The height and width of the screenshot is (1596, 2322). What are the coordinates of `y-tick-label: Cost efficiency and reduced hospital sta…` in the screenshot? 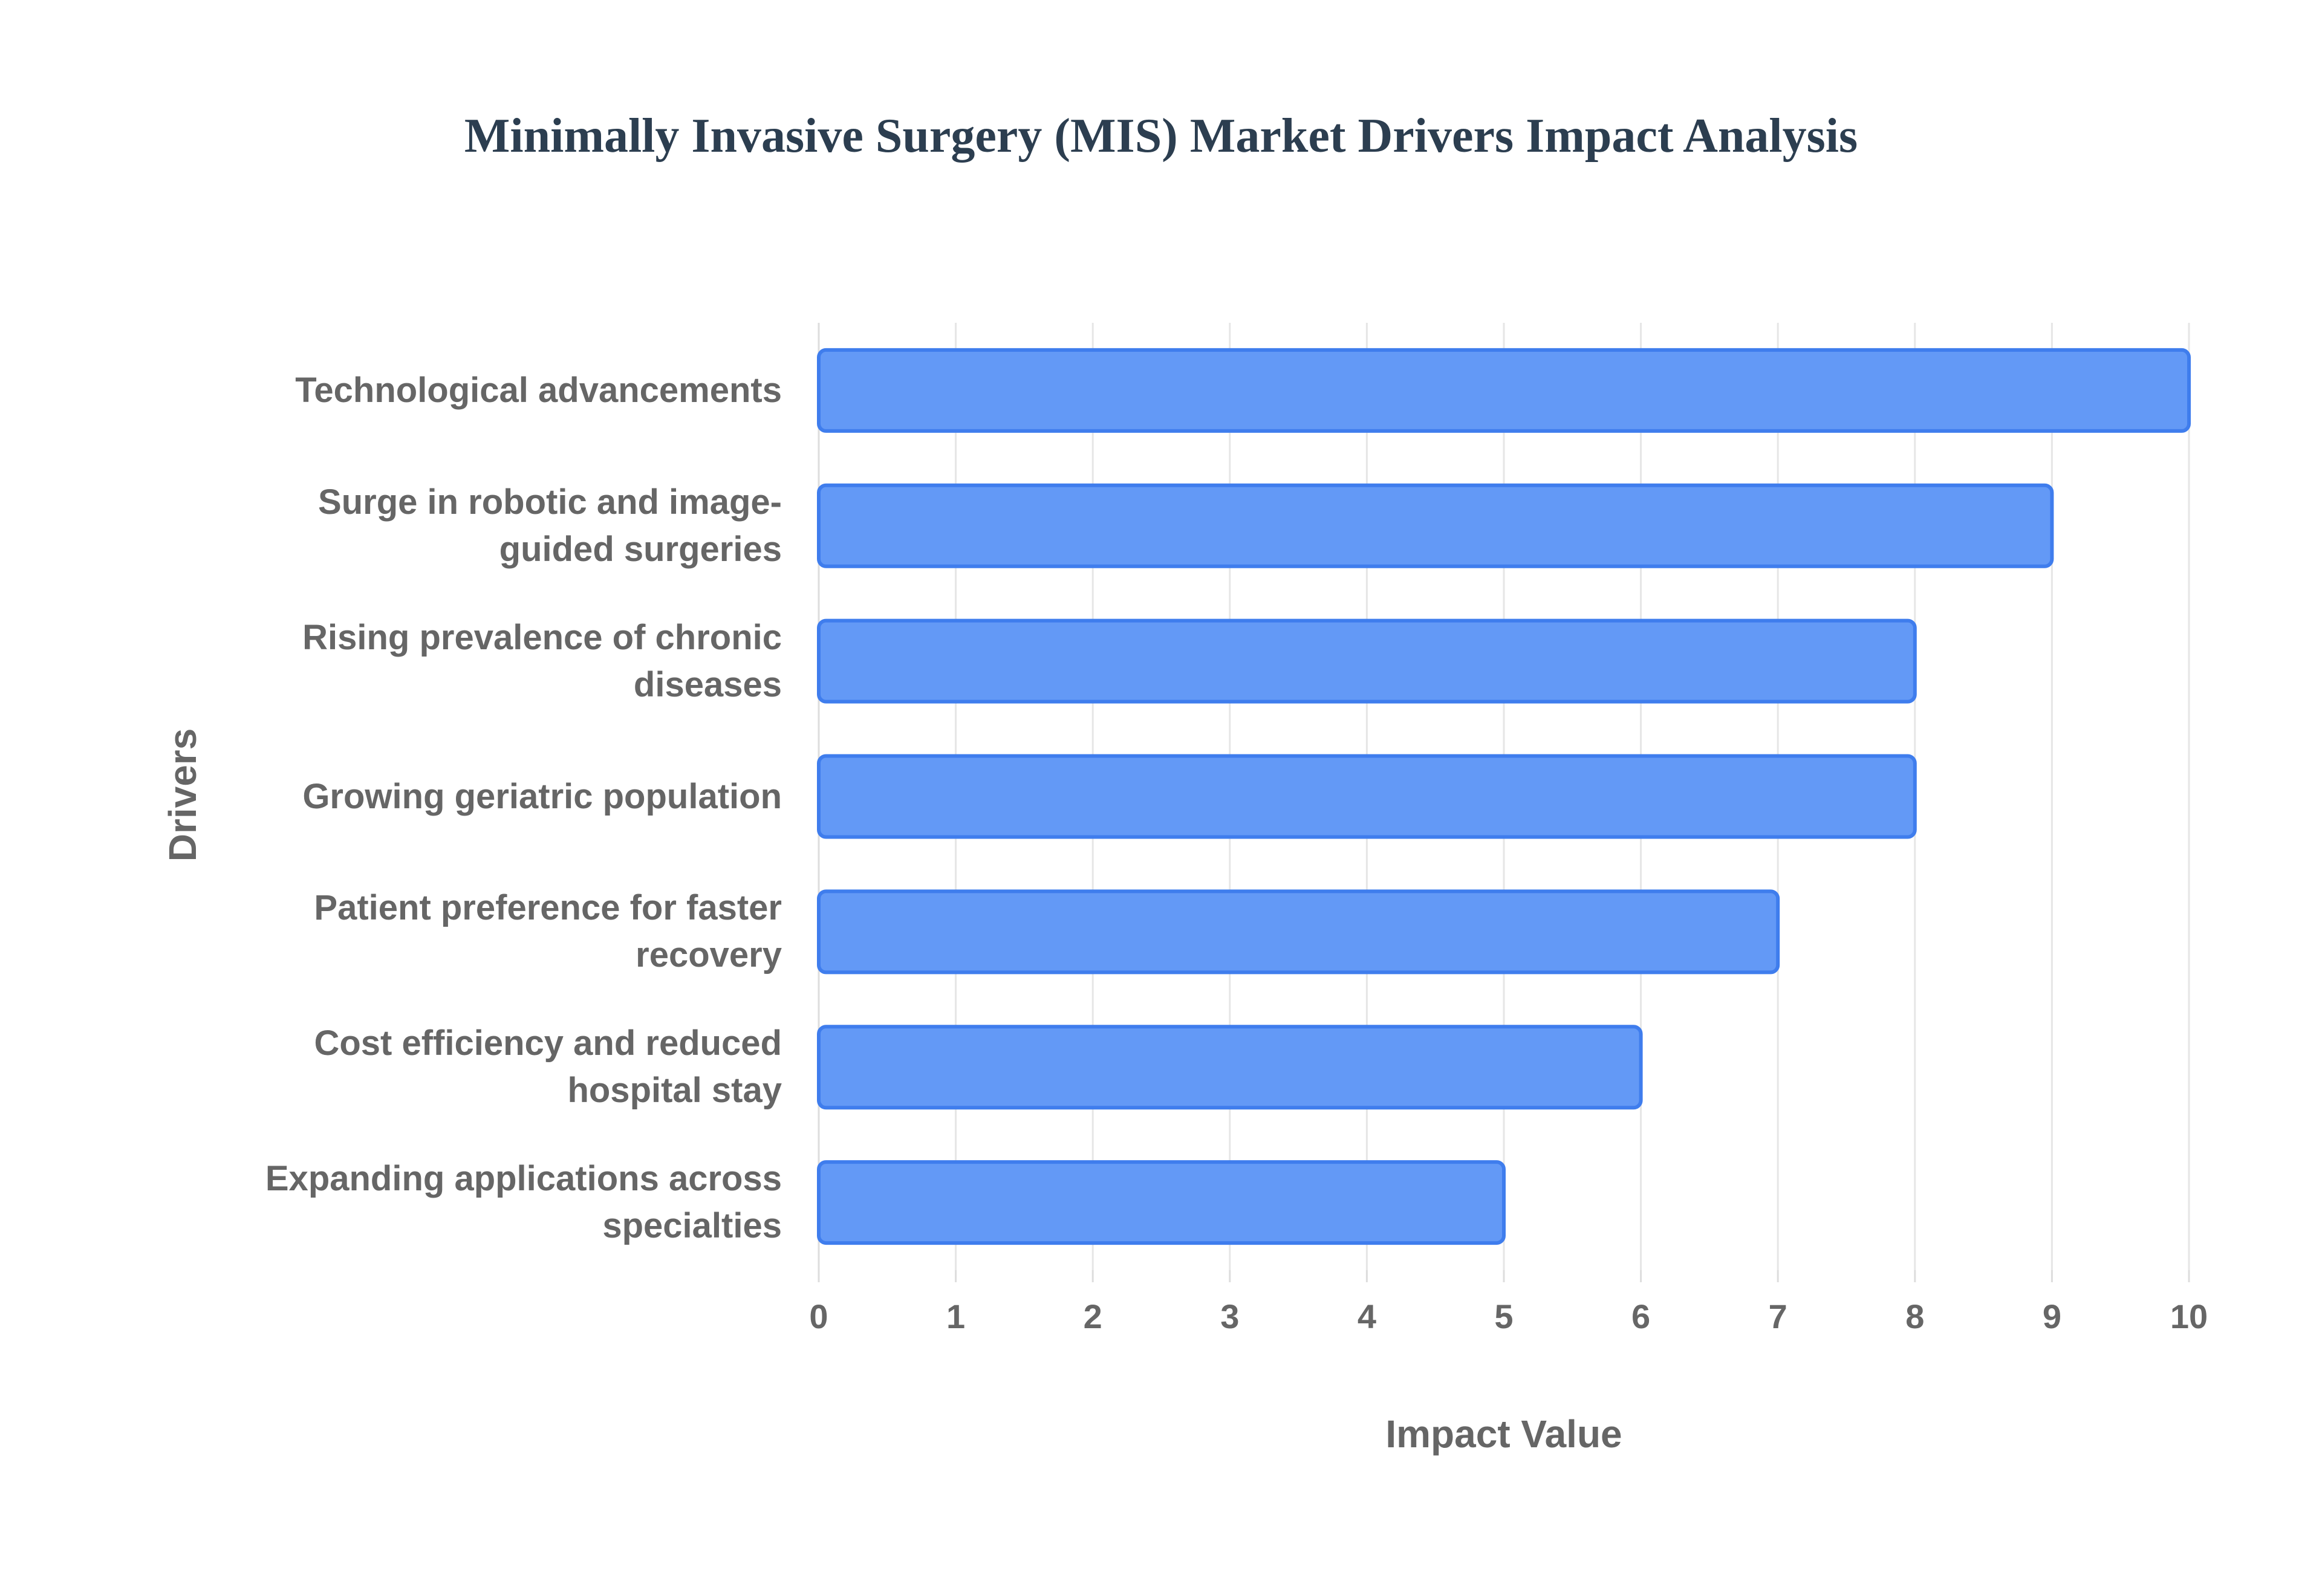 It's located at (548, 1067).